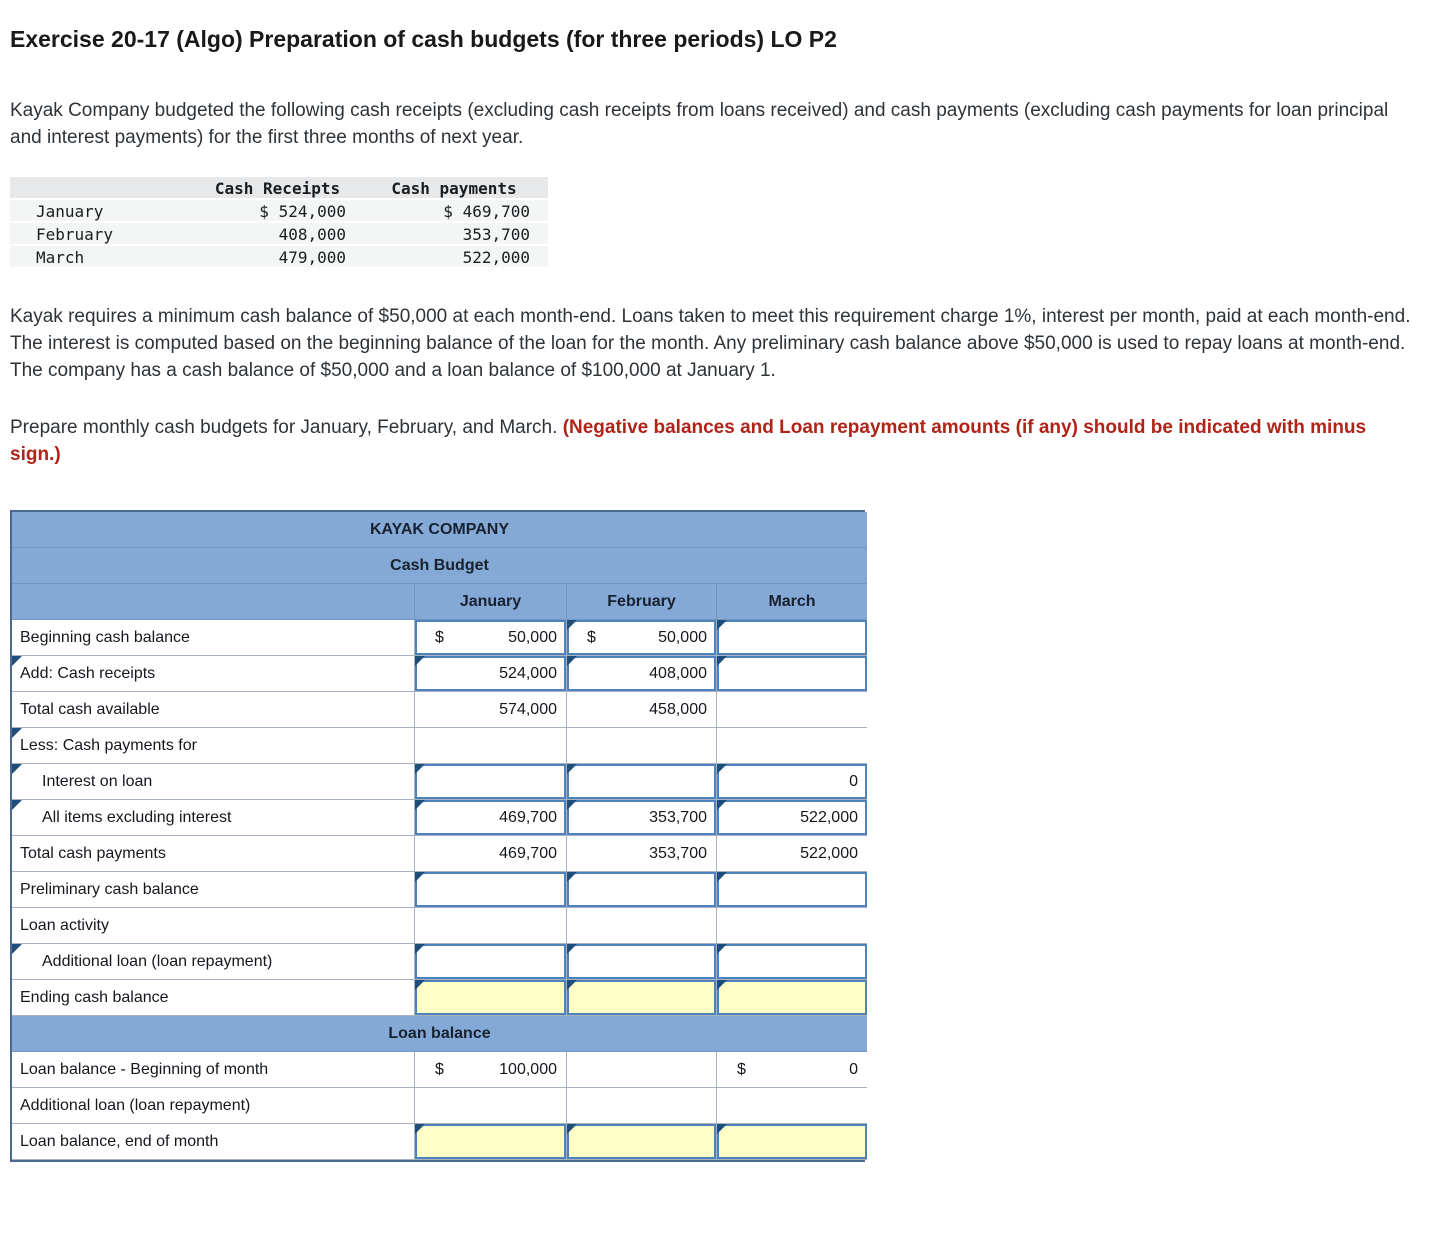  I want to click on col-header-february: February, so click(642, 602).